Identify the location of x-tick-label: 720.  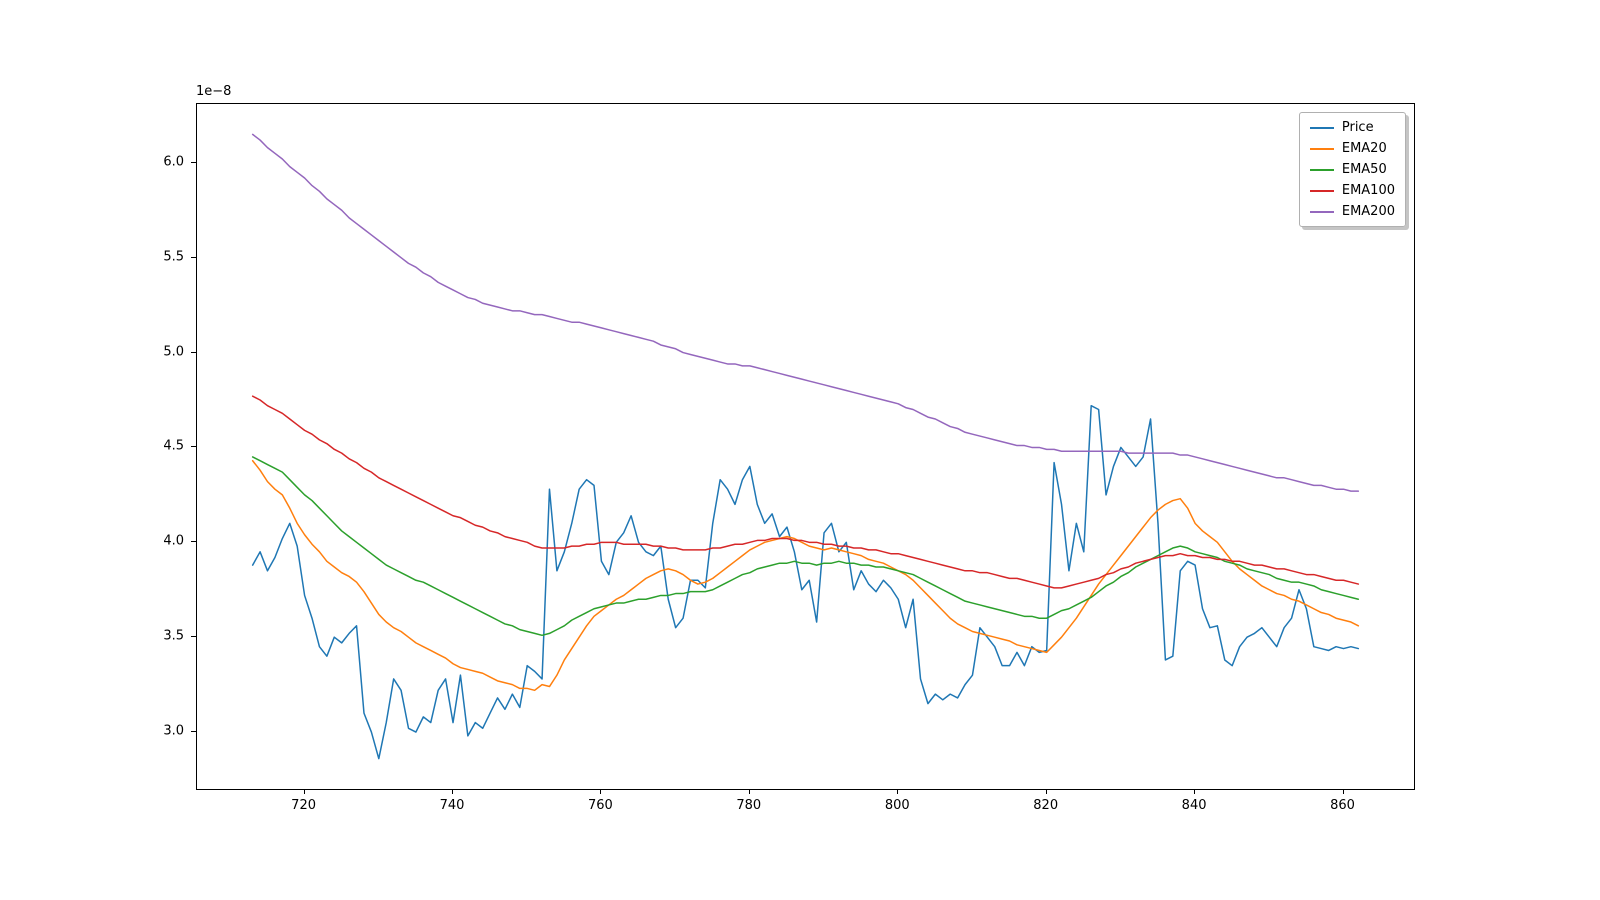
(304, 805).